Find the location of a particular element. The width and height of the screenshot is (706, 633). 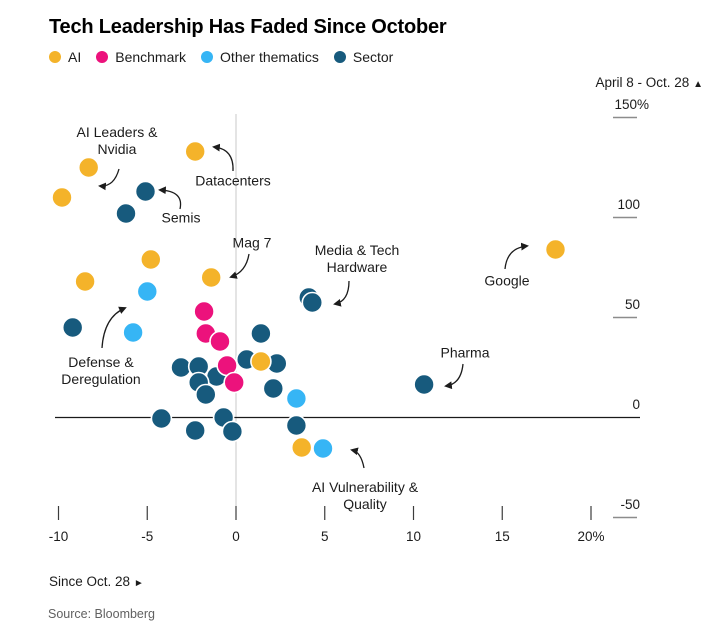

y-tick-label-100: 100 is located at coordinates (628, 204).